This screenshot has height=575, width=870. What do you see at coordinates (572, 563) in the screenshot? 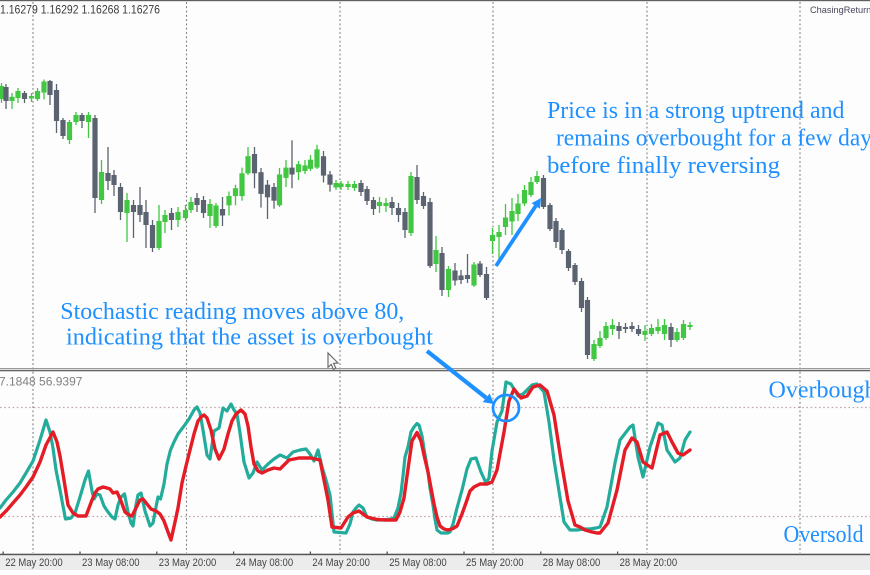
I see `svg-text: 28 May 08:00` at bounding box center [572, 563].